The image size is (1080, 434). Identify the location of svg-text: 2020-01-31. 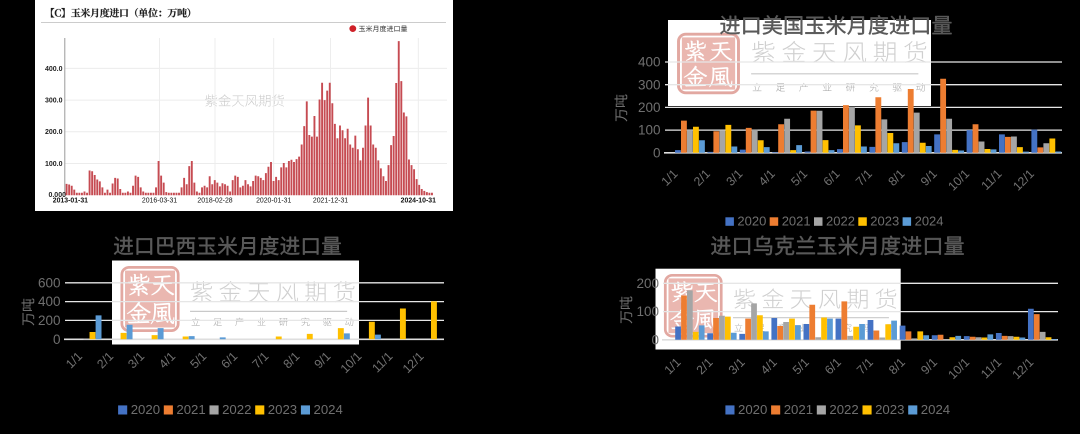
(273, 201).